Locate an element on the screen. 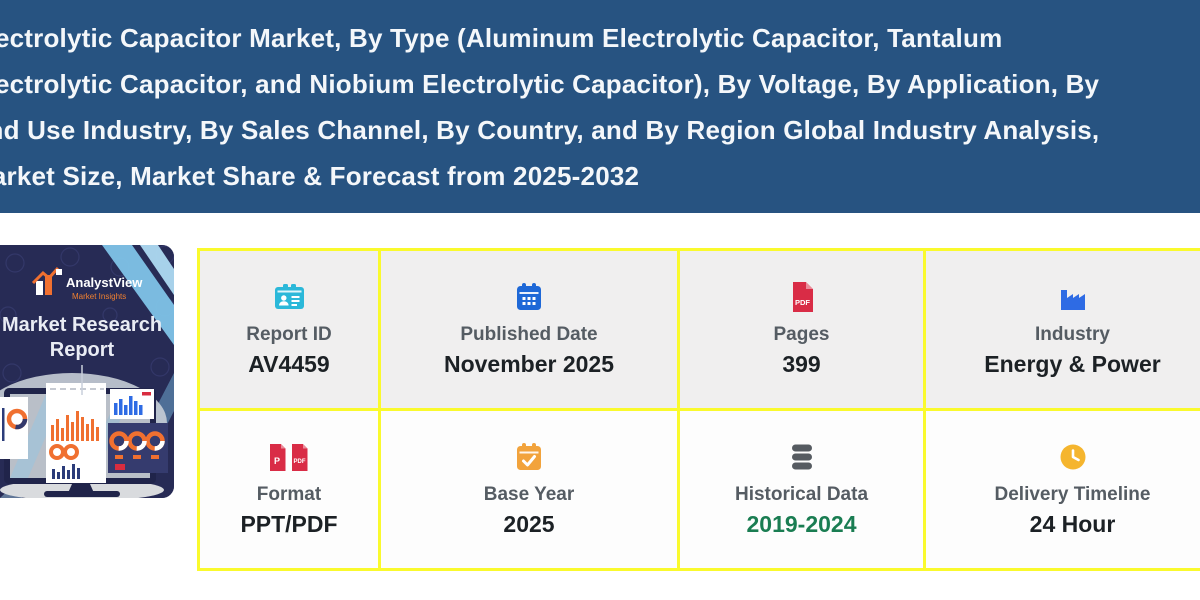 Image resolution: width=1200 pixels, height=600 pixels. info-cell-historical-data: Historical Data 2019-2024 is located at coordinates (801, 489).